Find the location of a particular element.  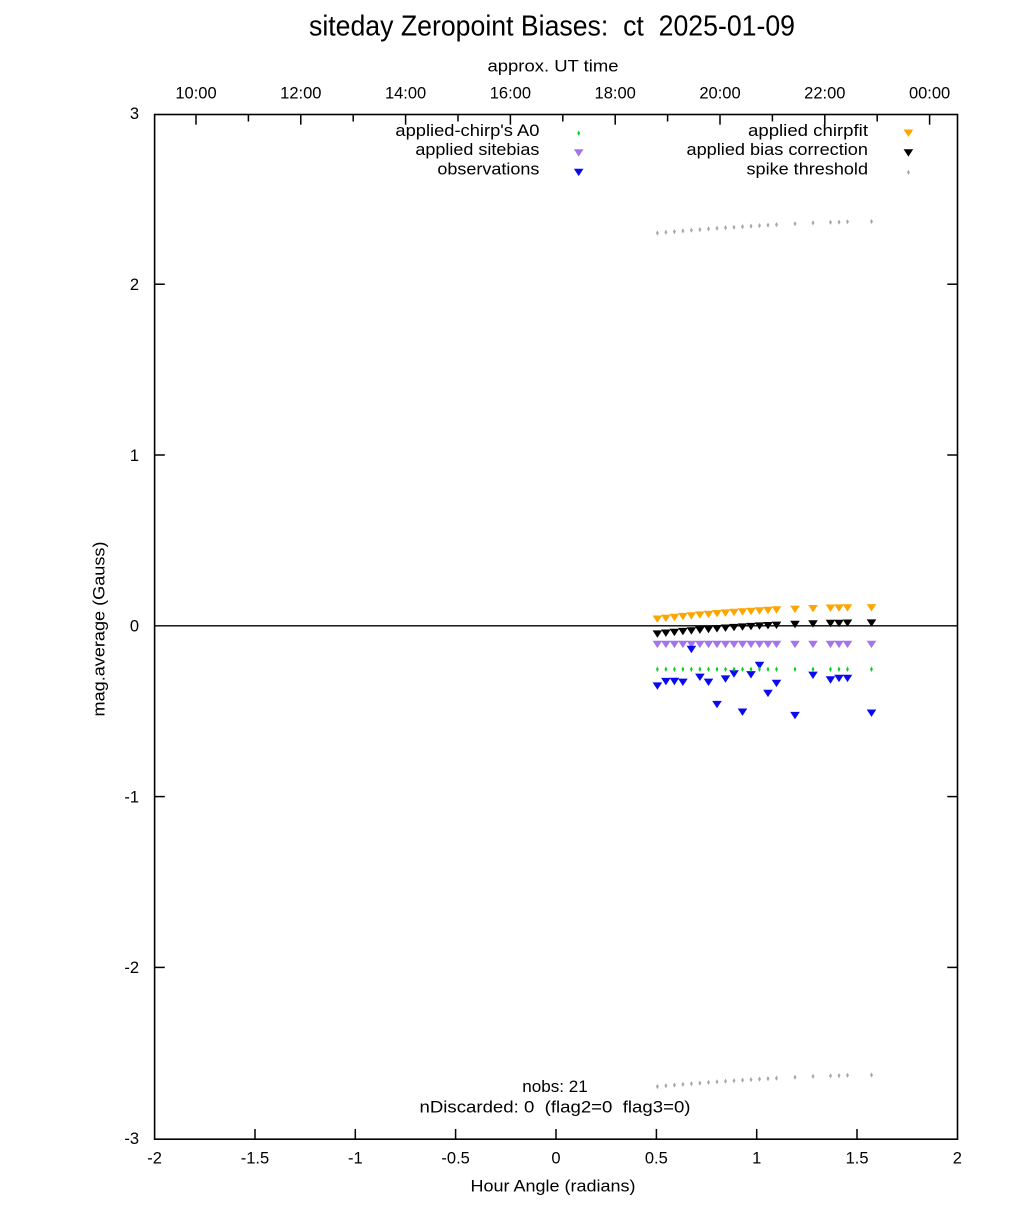

svg-text: 12:00 is located at coordinates (300, 94).